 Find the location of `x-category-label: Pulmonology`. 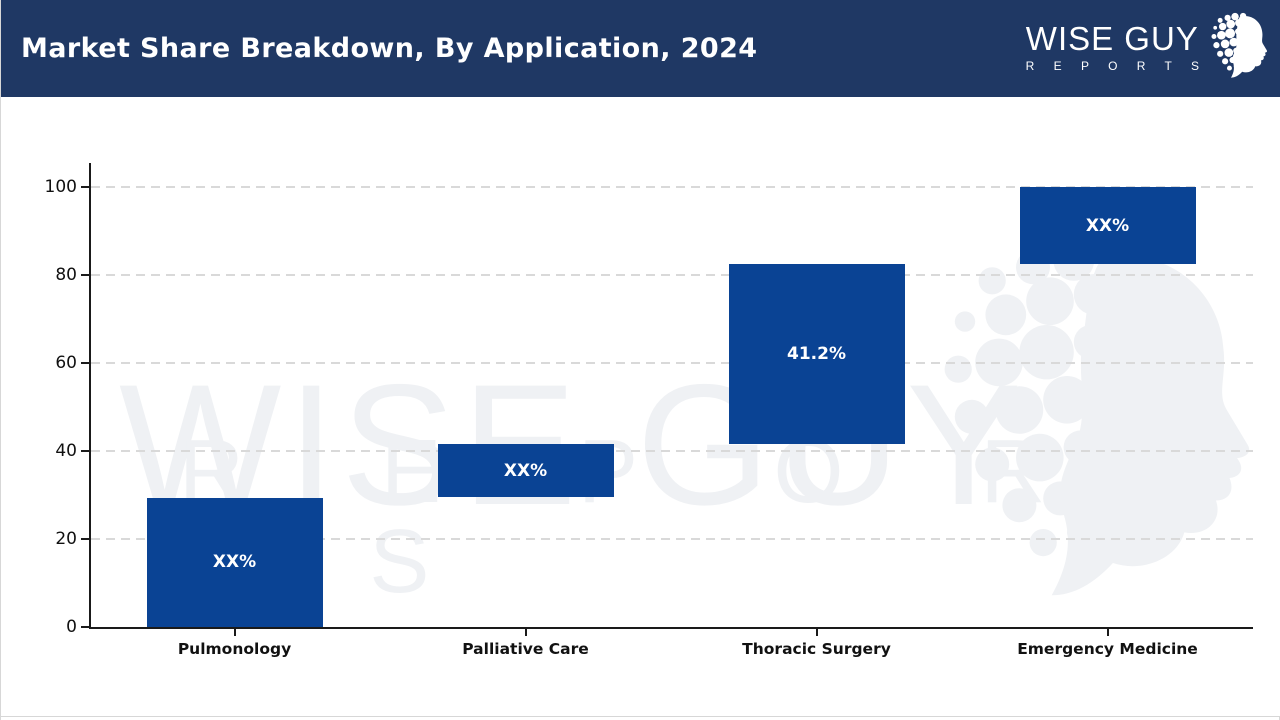

x-category-label: Pulmonology is located at coordinates (234, 649).